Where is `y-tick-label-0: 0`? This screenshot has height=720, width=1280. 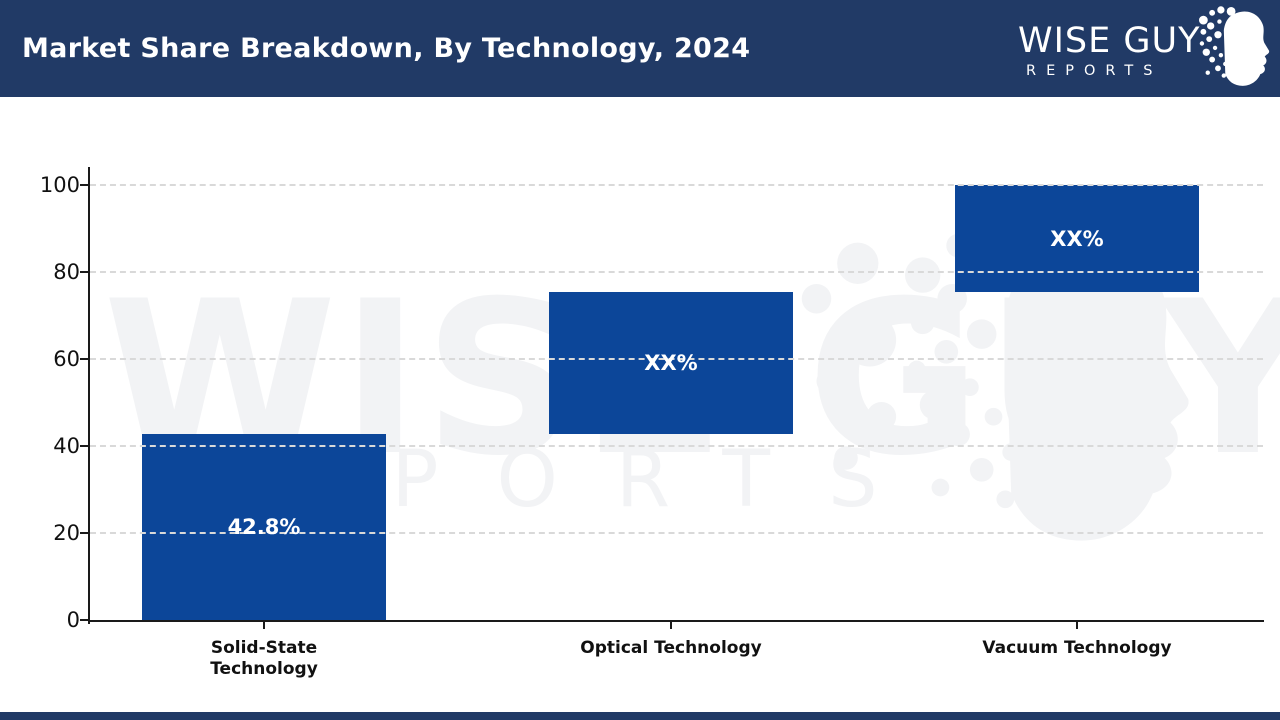 y-tick-label-0: 0 is located at coordinates (73, 620).